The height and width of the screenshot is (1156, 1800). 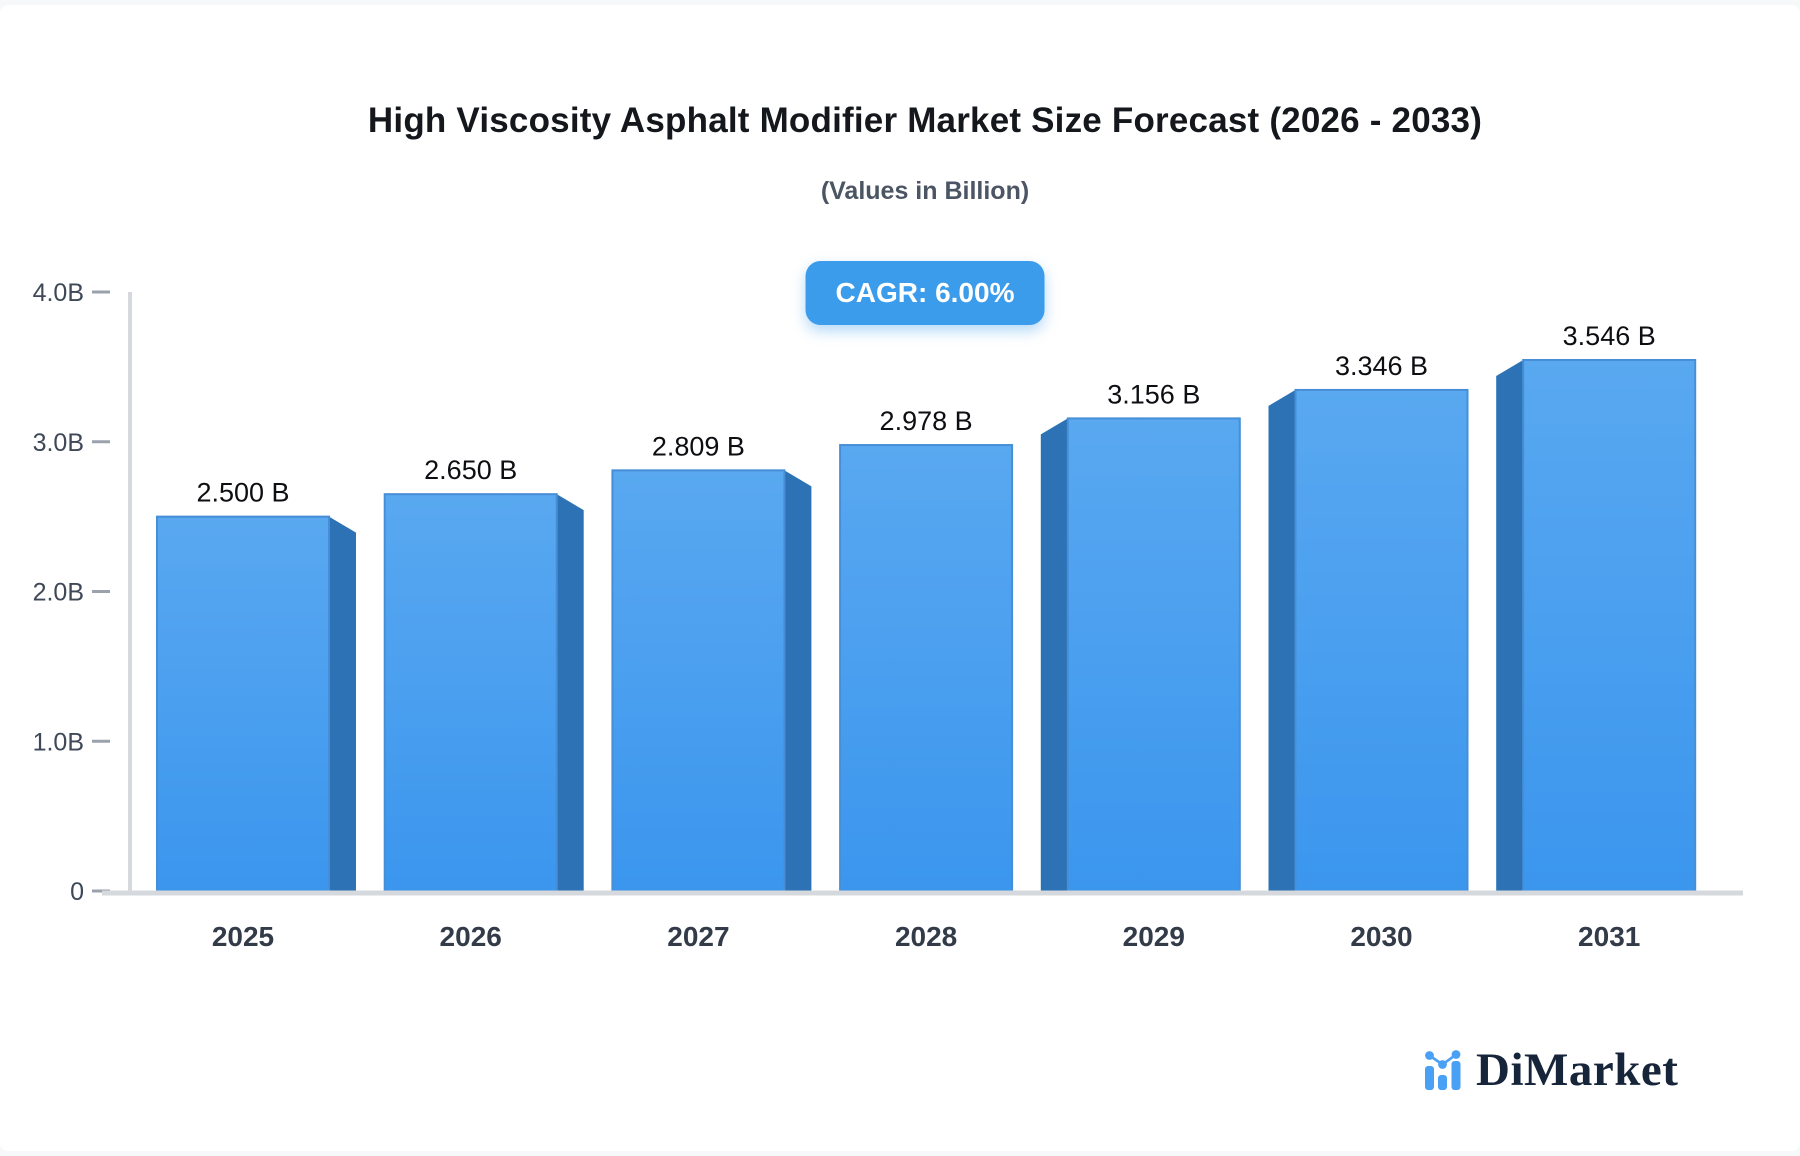 I want to click on x-category-label: 2029, so click(x=1154, y=936).